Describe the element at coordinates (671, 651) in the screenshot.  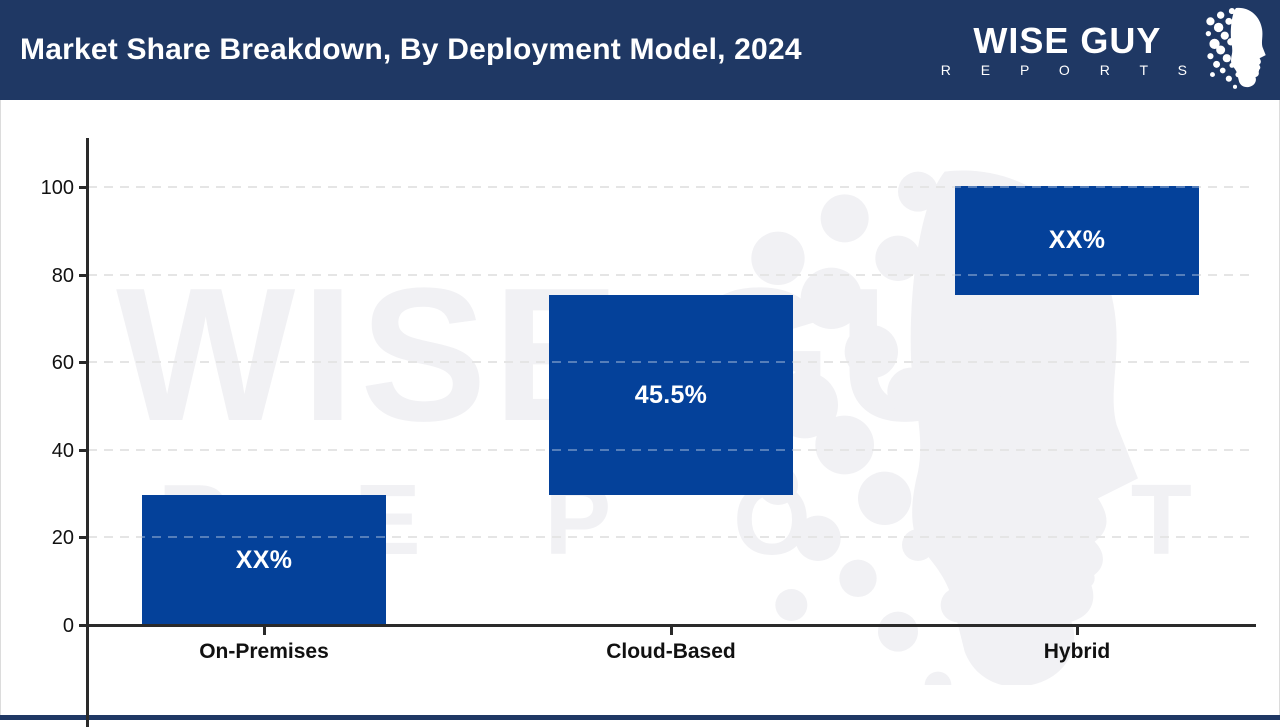
I see `x-tick-label-cloud-based: Cloud-Based` at that location.